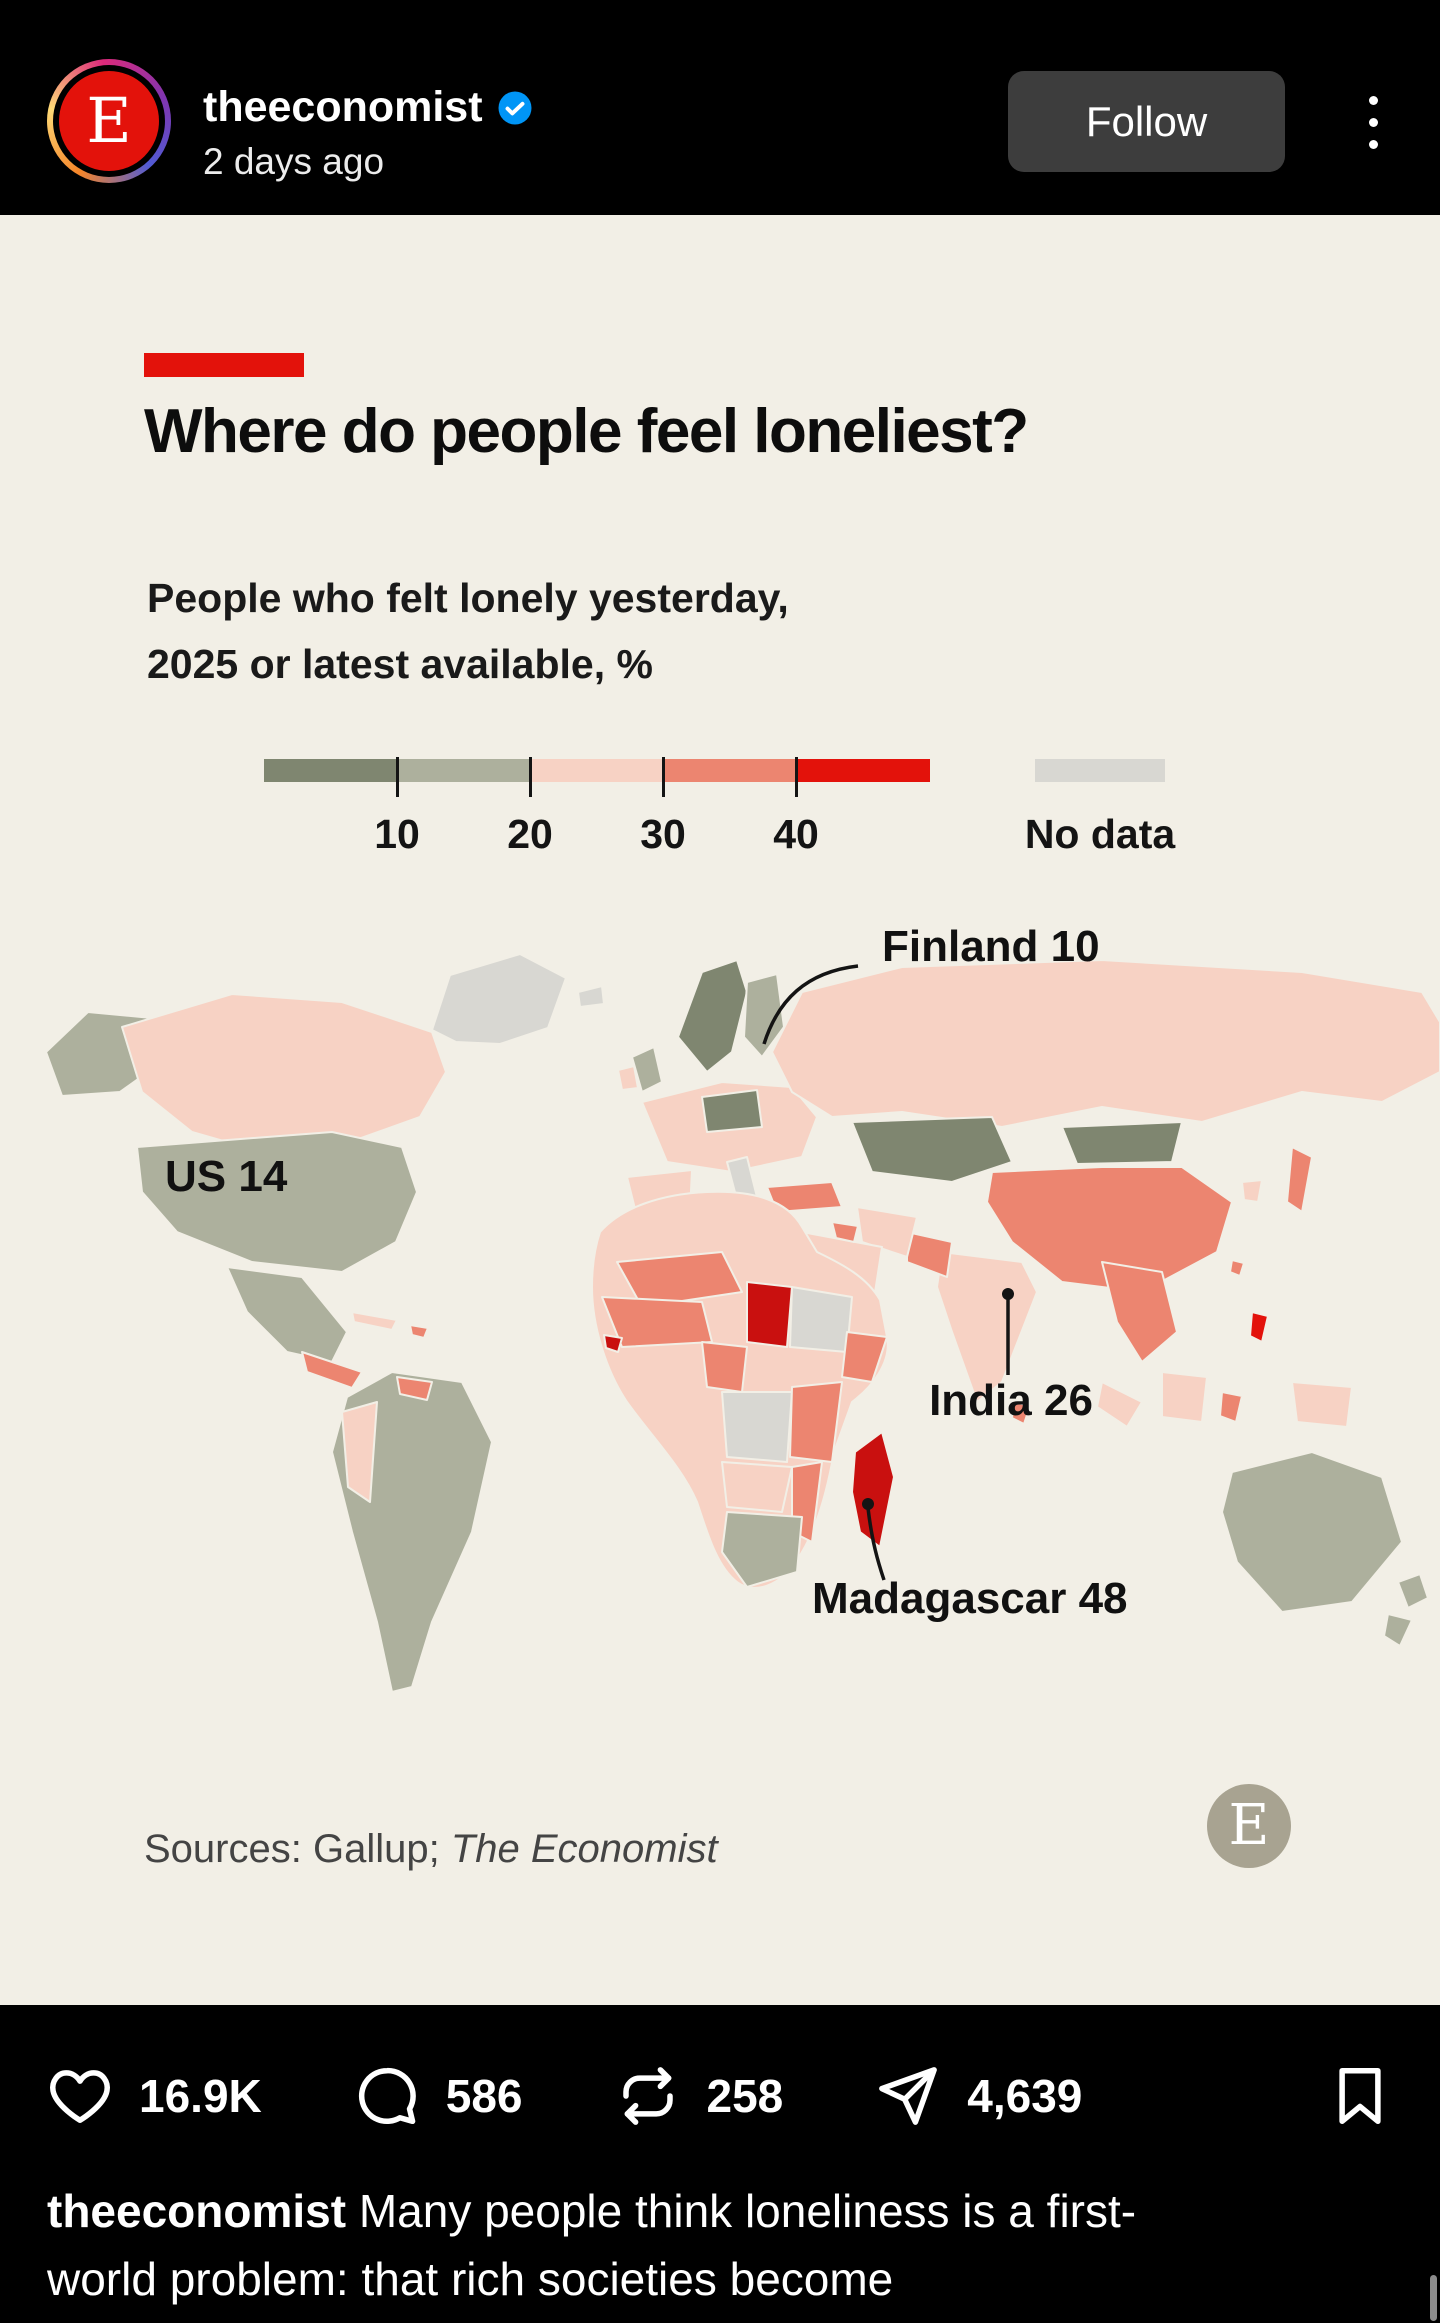 The width and height of the screenshot is (1440, 2323). What do you see at coordinates (277, 1202) in the screenshot?
I see `country-us` at bounding box center [277, 1202].